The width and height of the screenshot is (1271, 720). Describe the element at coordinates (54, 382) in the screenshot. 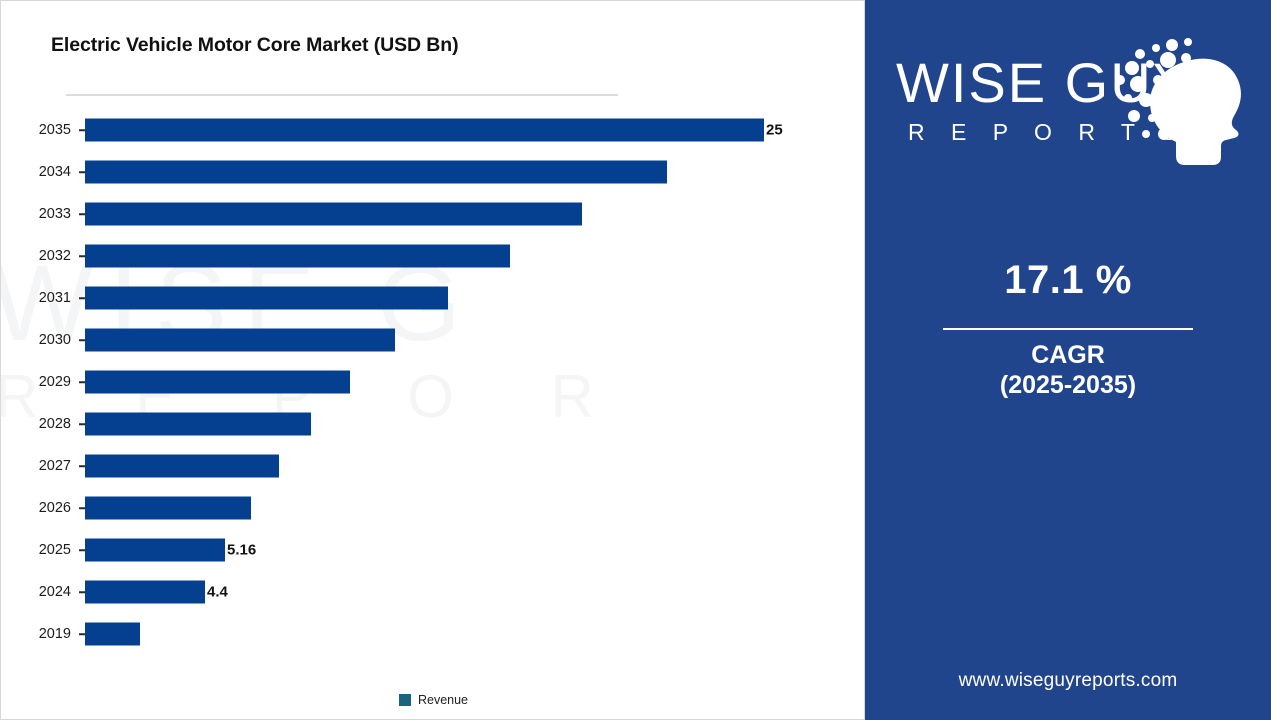

I see `y-axis-label: 2029` at that location.